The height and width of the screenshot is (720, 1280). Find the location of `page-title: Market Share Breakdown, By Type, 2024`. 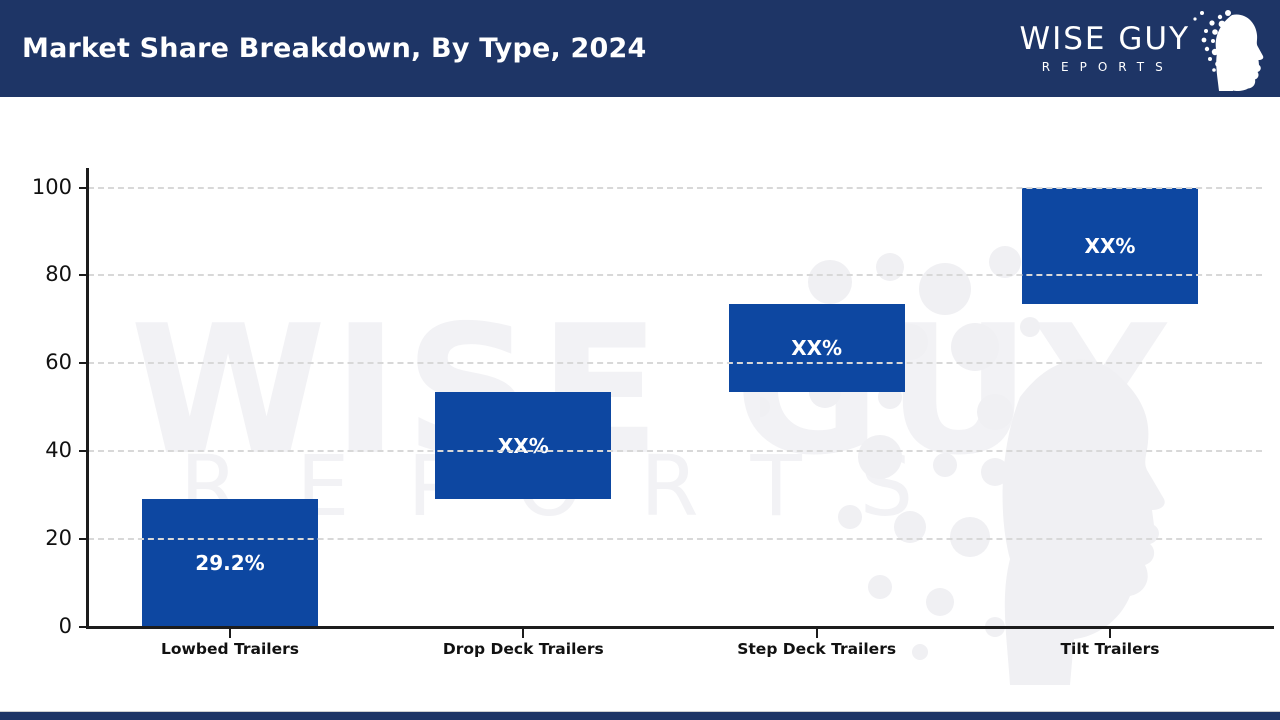

page-title: Market Share Breakdown, By Type, 2024 is located at coordinates (334, 48).